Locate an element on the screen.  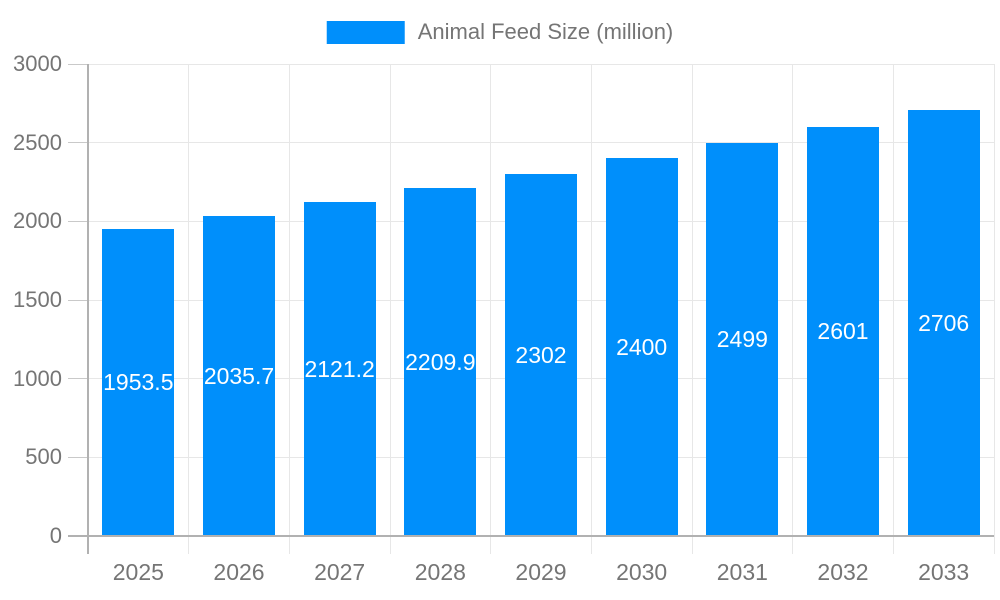
bar-2033 is located at coordinates (943, 322).